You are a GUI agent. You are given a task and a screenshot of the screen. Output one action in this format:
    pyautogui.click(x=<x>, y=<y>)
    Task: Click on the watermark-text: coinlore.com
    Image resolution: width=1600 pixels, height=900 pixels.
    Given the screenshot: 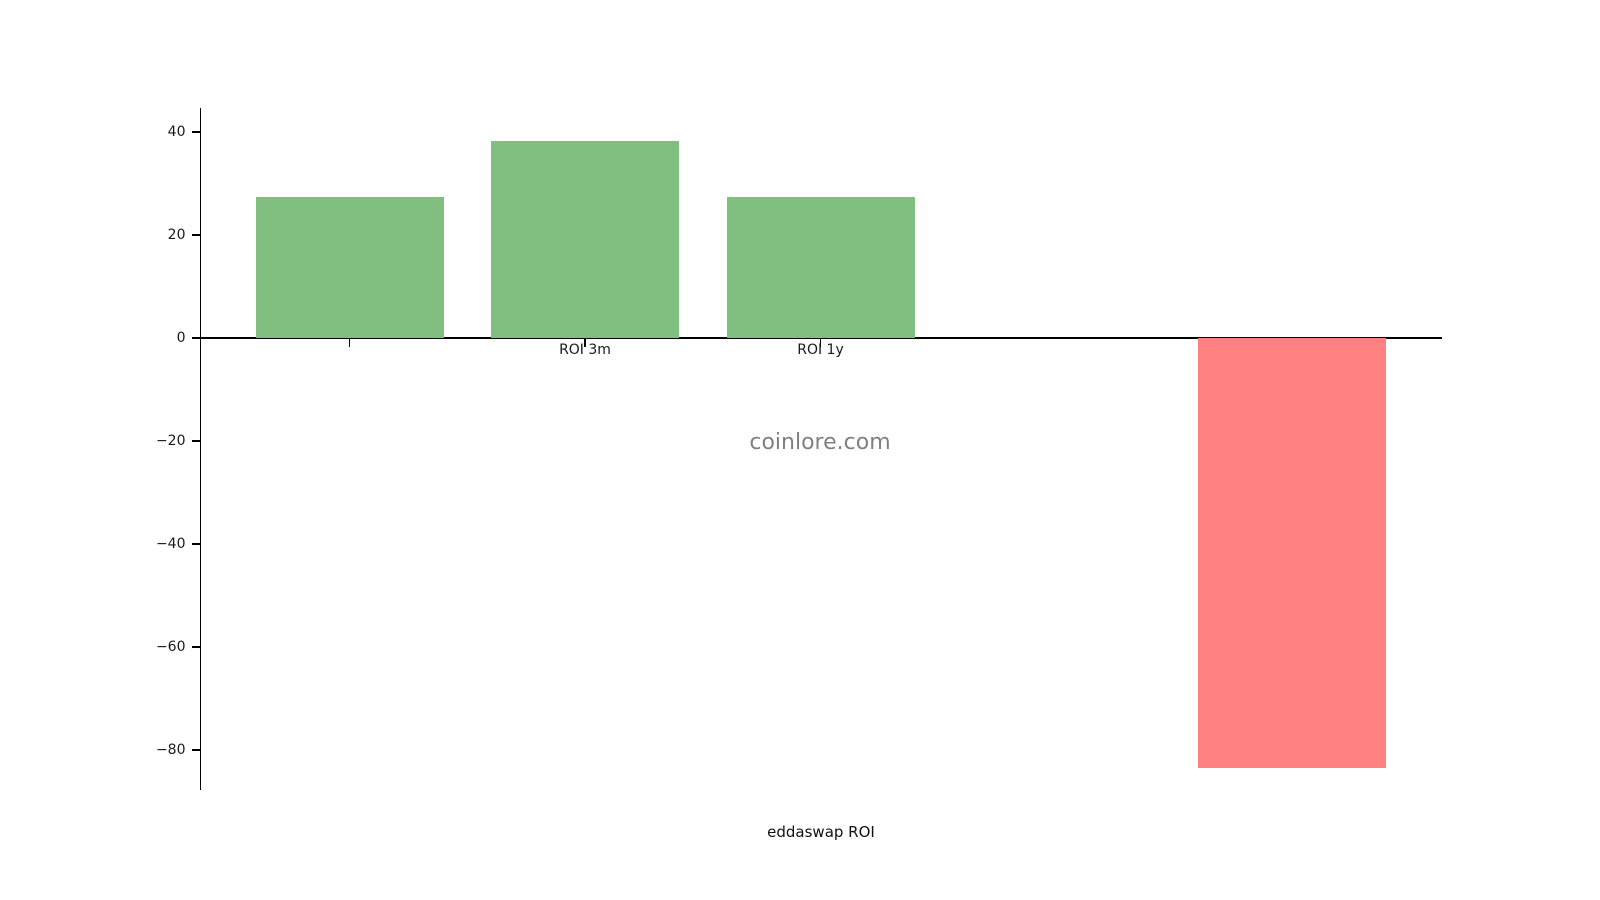 What is the action you would take?
    pyautogui.click(x=820, y=442)
    